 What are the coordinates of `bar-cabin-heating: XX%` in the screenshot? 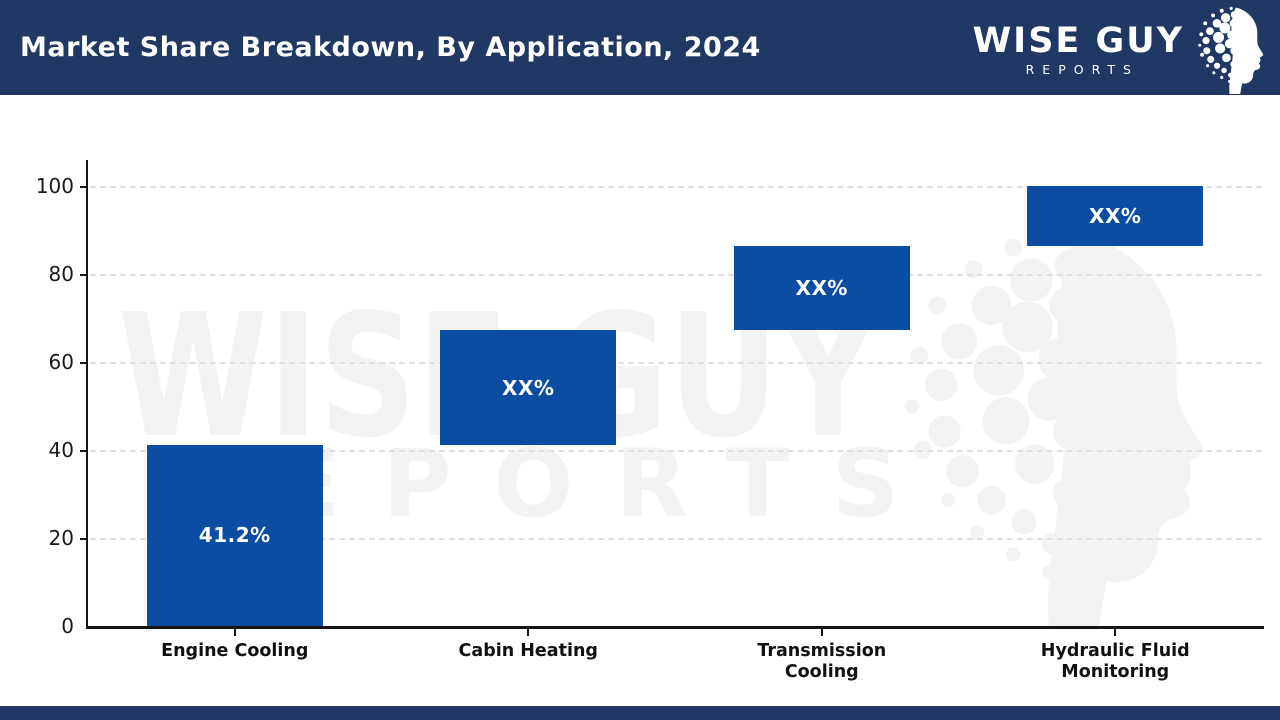 It's located at (528, 387).